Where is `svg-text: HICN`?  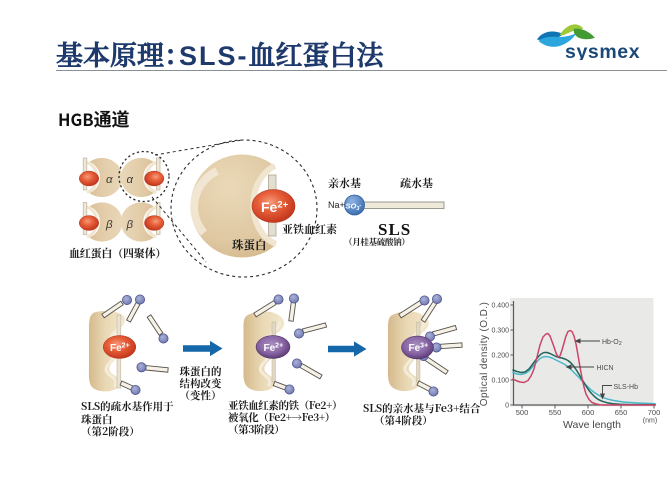
svg-text: HICN is located at coordinates (605, 368).